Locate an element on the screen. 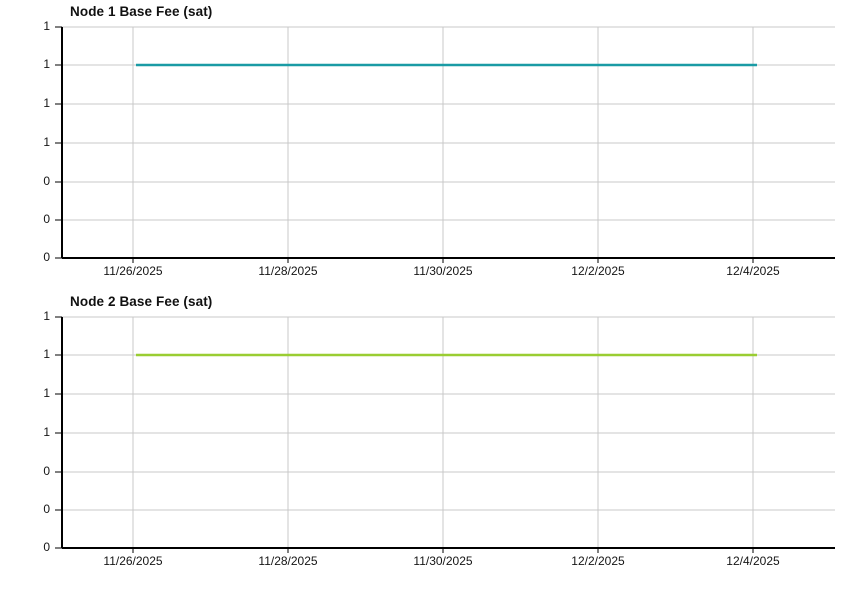  chart-title: Node 1 Base Fee (sat) is located at coordinates (141, 11).